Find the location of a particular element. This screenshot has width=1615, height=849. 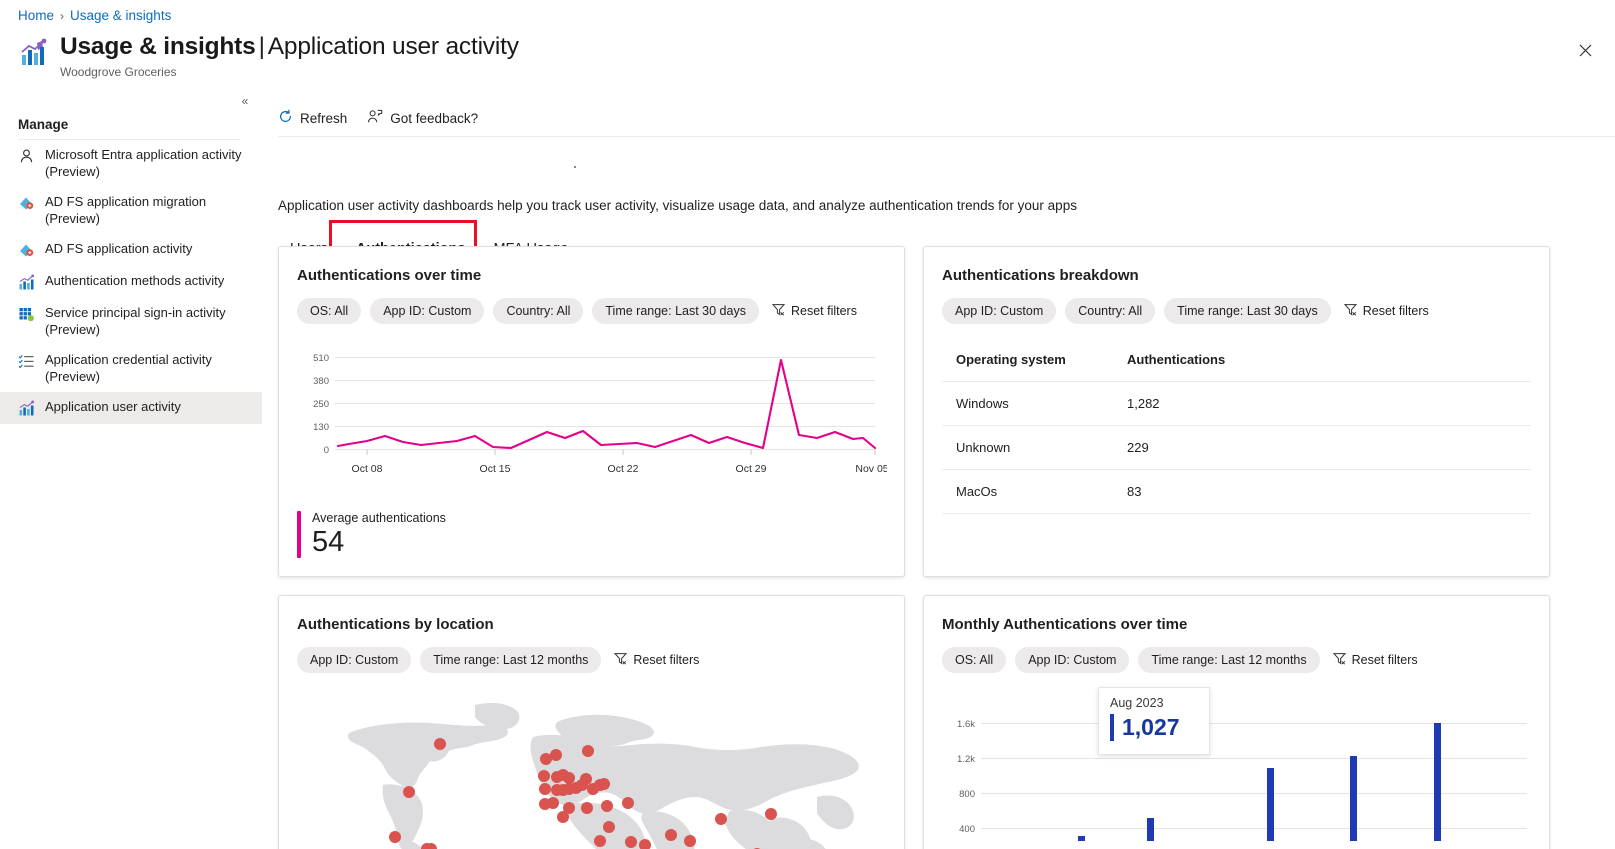

chart-tooltip: Aug 2023 1,027 is located at coordinates (1154, 721).